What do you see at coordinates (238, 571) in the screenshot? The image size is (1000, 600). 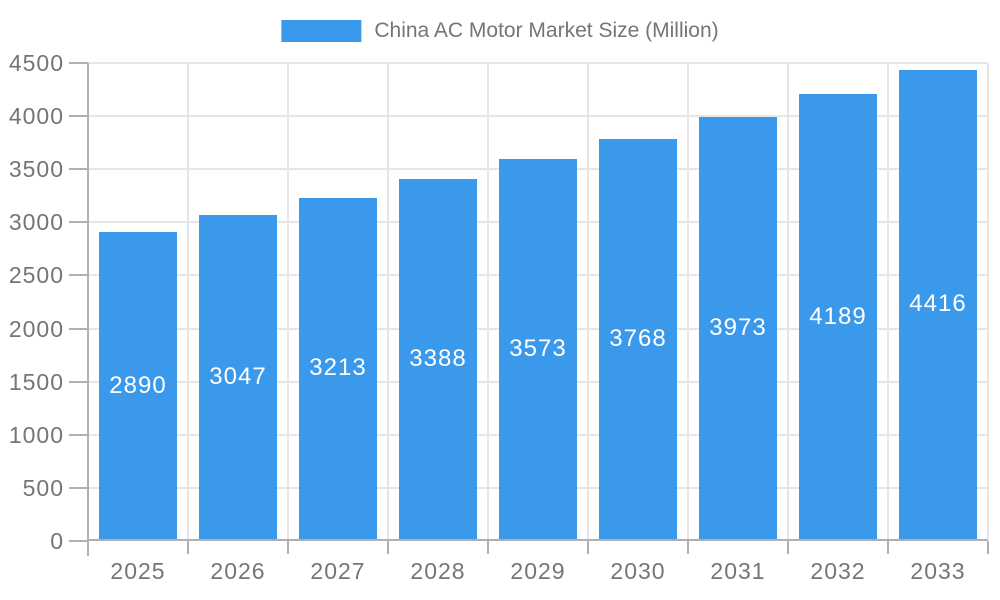 I see `x-axis-tick-label: 2026` at bounding box center [238, 571].